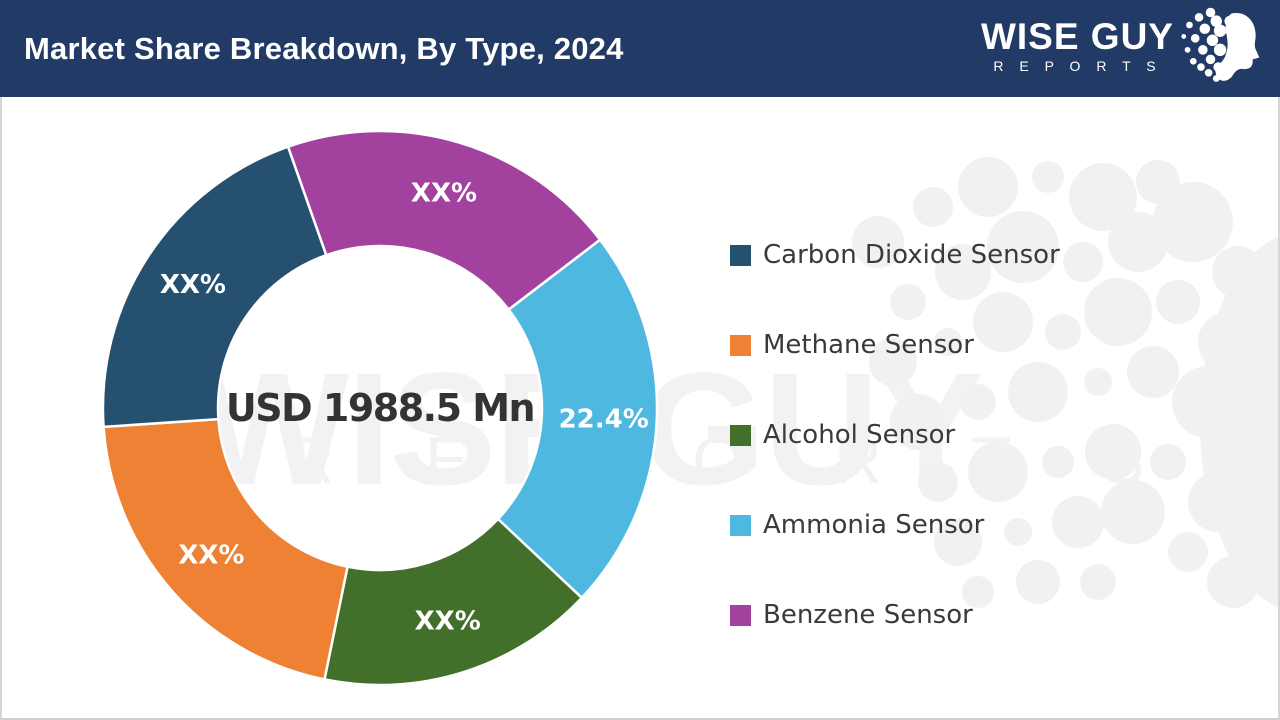  Describe the element at coordinates (859, 435) in the screenshot. I see `legend-label: Alcohol Sensor` at that location.